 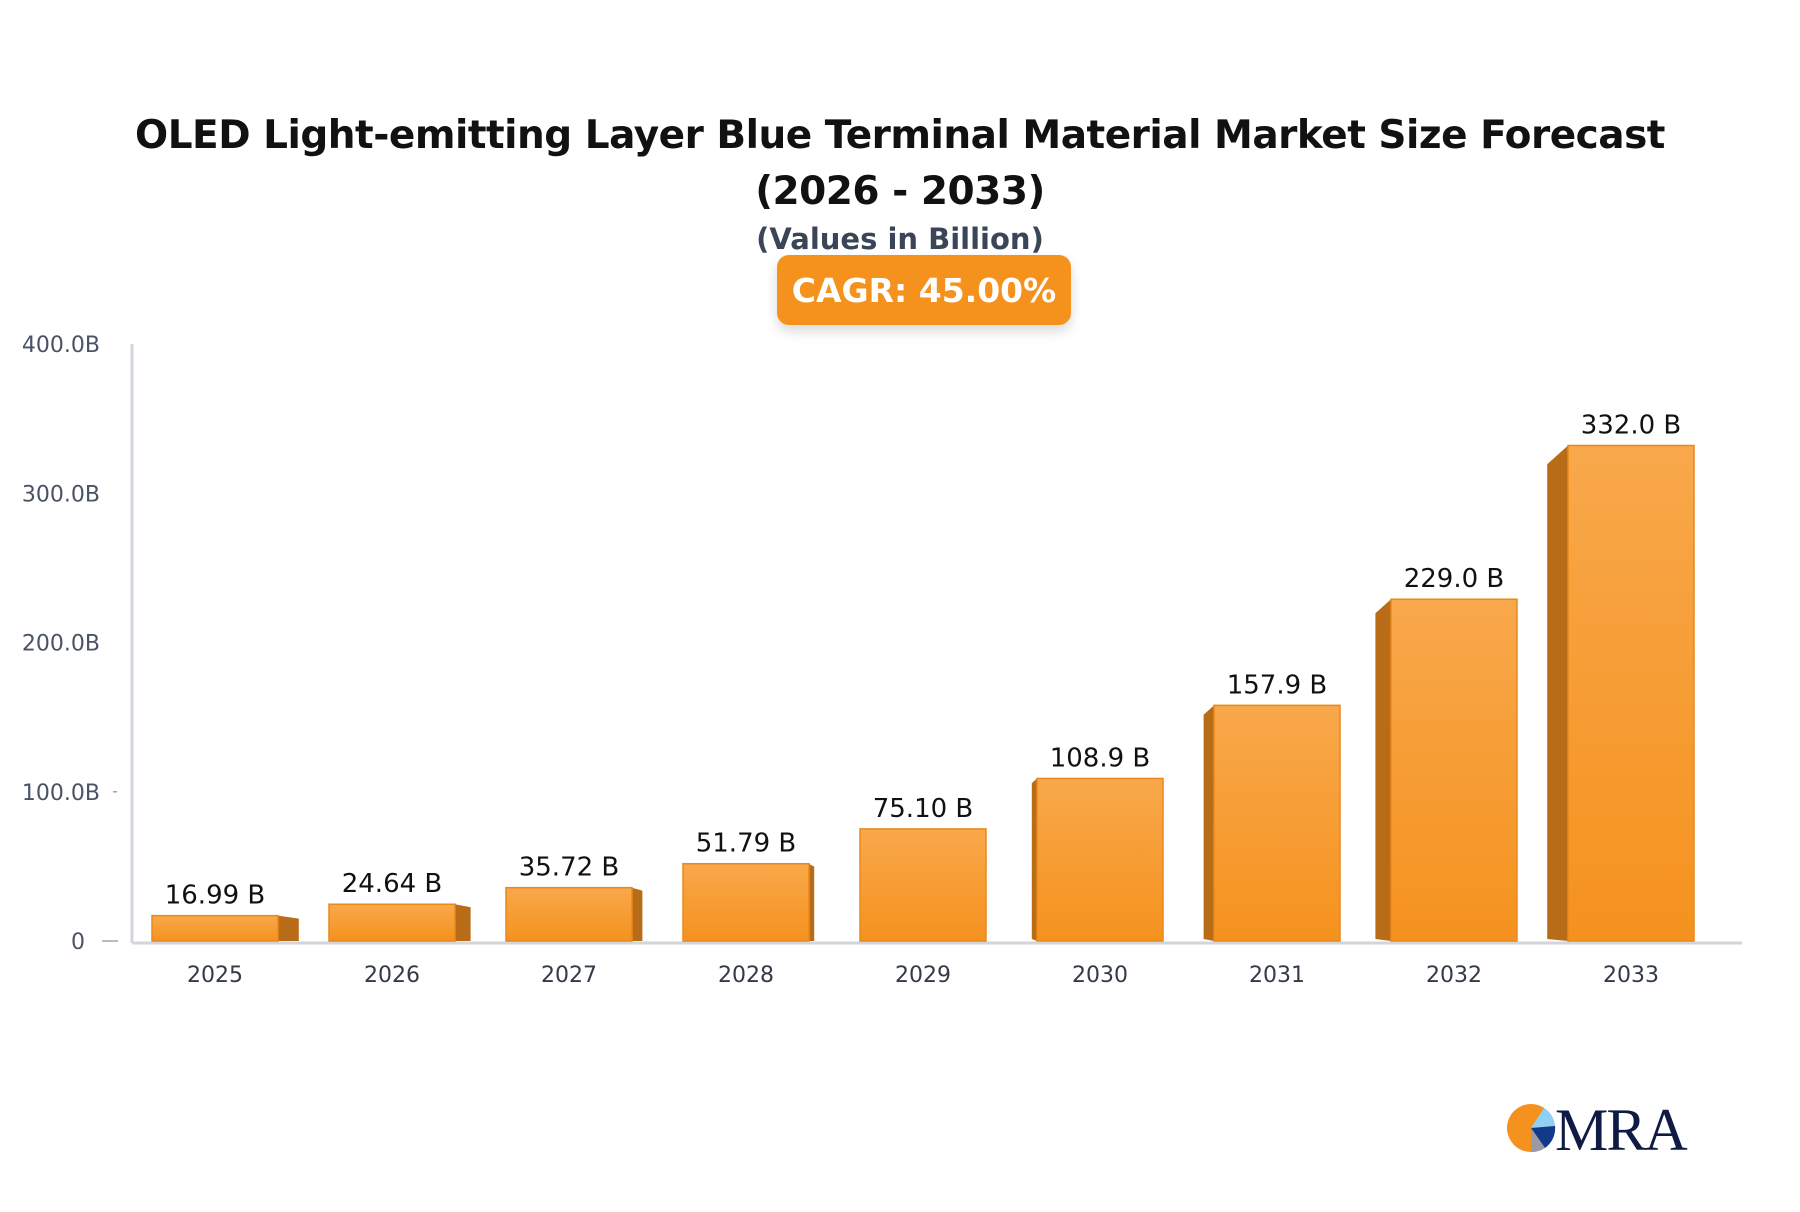 What do you see at coordinates (1631, 975) in the screenshot?
I see `x-tick-label: 2033` at bounding box center [1631, 975].